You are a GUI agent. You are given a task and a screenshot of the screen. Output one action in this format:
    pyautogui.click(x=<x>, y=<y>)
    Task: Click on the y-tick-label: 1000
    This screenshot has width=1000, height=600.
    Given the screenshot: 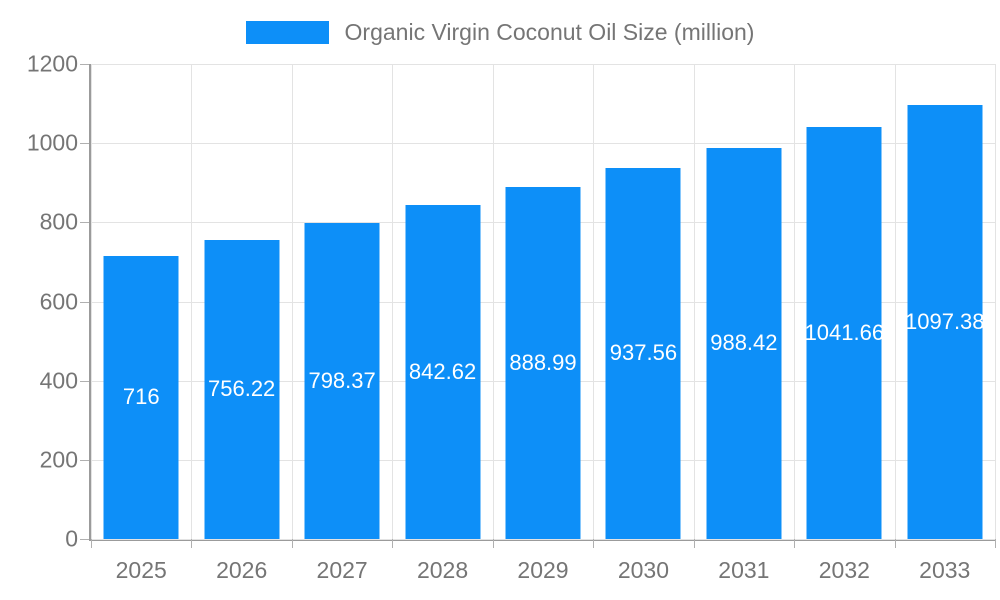 What is the action you would take?
    pyautogui.click(x=52, y=142)
    